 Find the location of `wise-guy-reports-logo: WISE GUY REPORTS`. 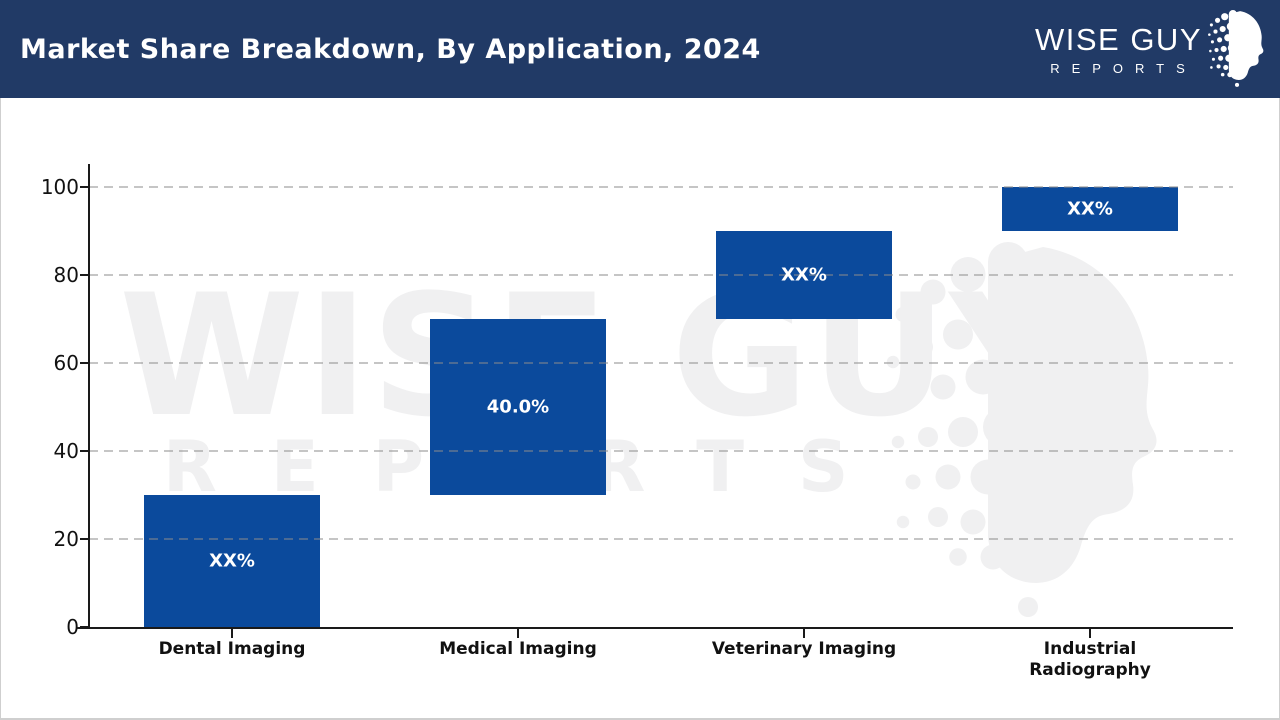

wise-guy-reports-logo: WISE GUY REPORTS is located at coordinates (1151, 49).